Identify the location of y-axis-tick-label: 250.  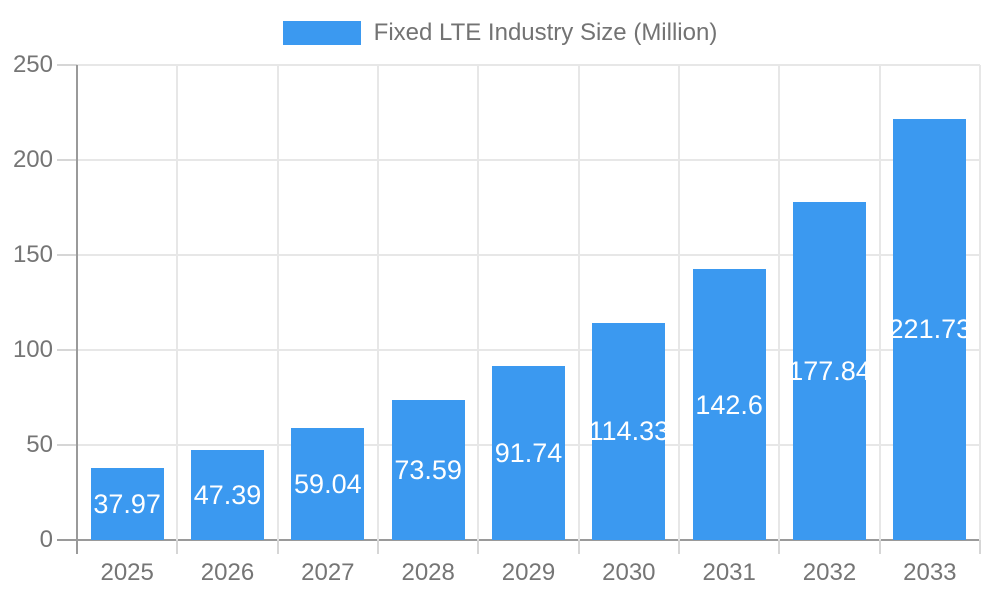
(32, 64).